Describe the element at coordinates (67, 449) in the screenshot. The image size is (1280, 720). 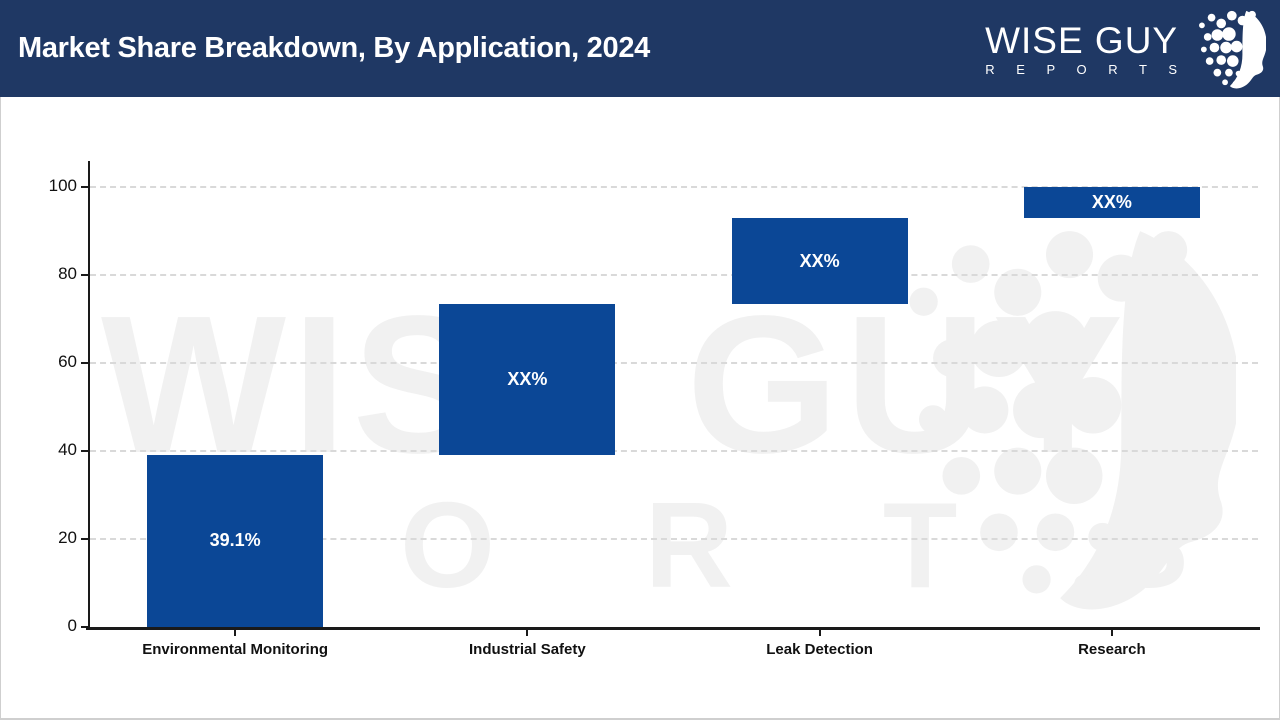
I see `y-axis-tick-label: 40` at that location.